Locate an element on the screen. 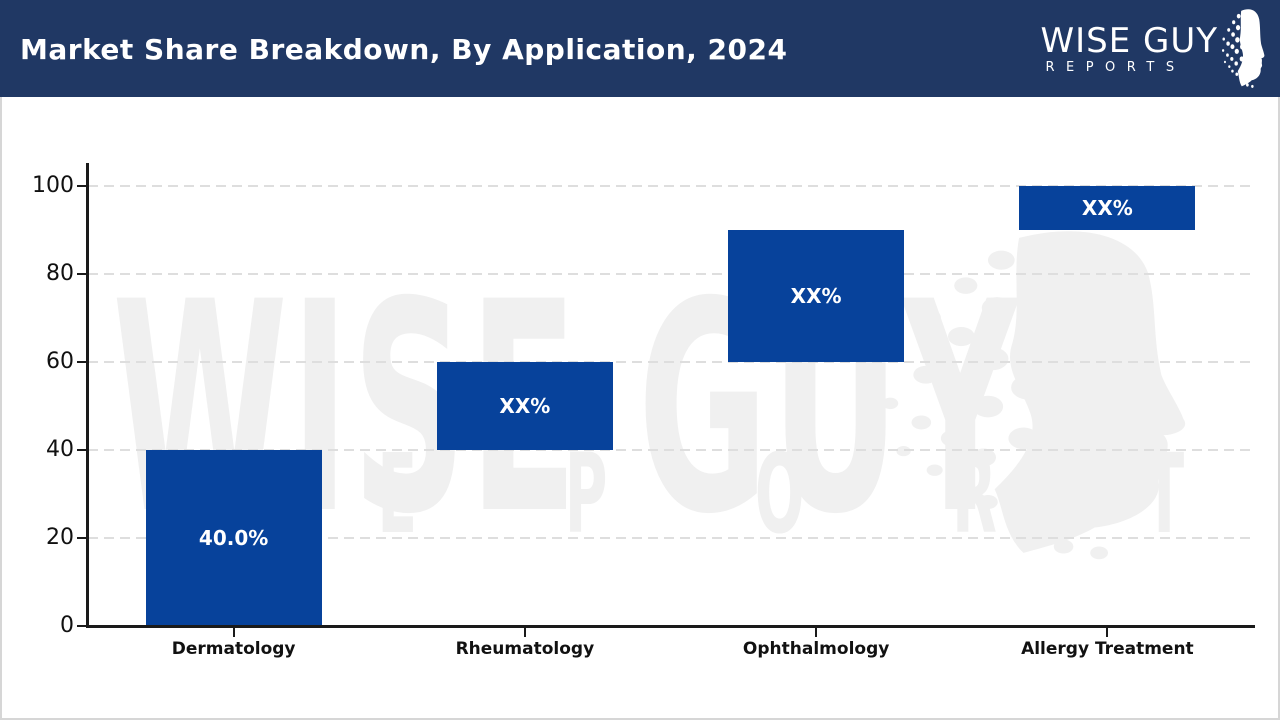  page-border-left is located at coordinates (1, 408).